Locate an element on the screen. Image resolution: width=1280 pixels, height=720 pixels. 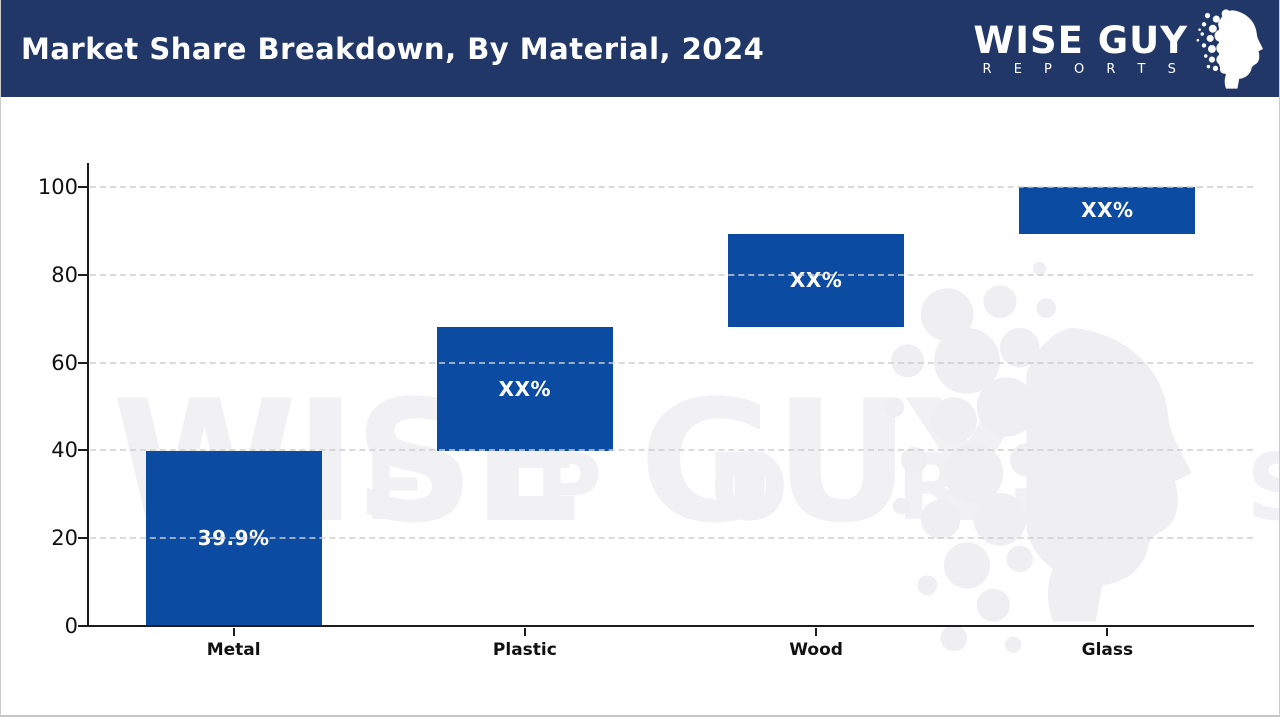
y-axis-tick-label: 40 is located at coordinates (64, 450).